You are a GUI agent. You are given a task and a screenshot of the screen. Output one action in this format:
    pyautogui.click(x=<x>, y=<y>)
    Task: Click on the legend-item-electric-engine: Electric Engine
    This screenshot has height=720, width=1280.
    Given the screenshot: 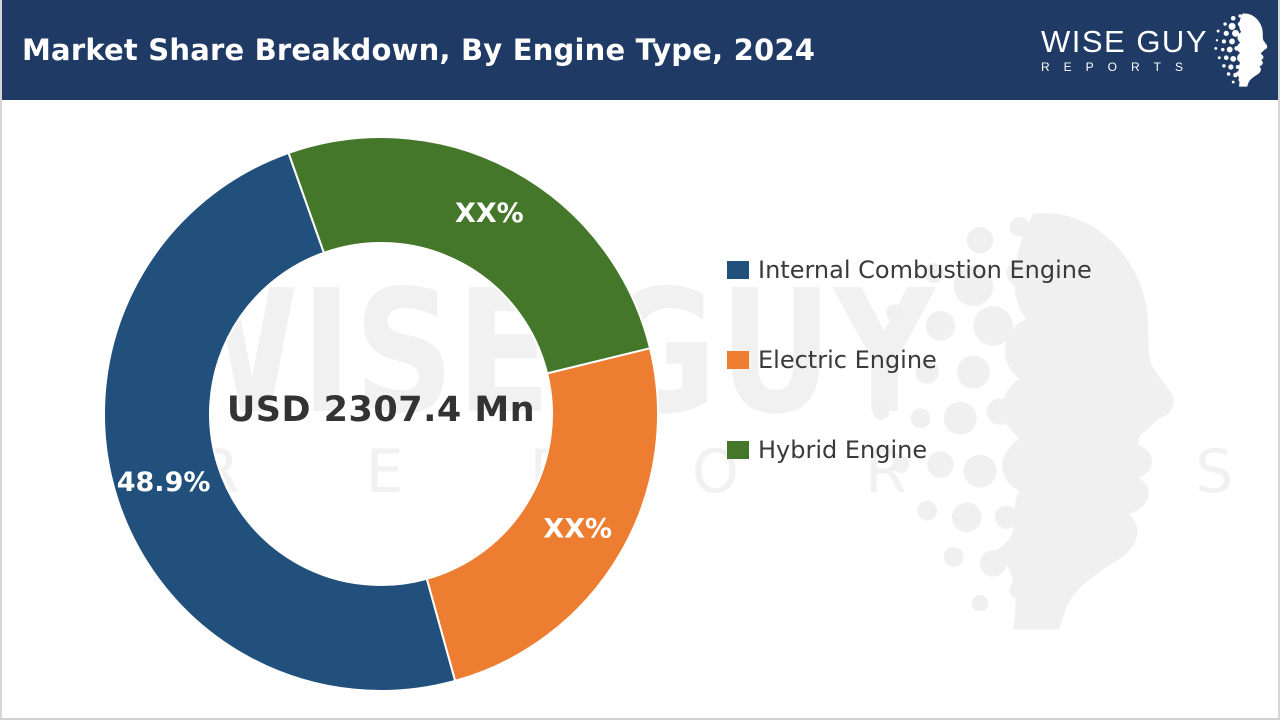 What is the action you would take?
    pyautogui.click(x=909, y=360)
    